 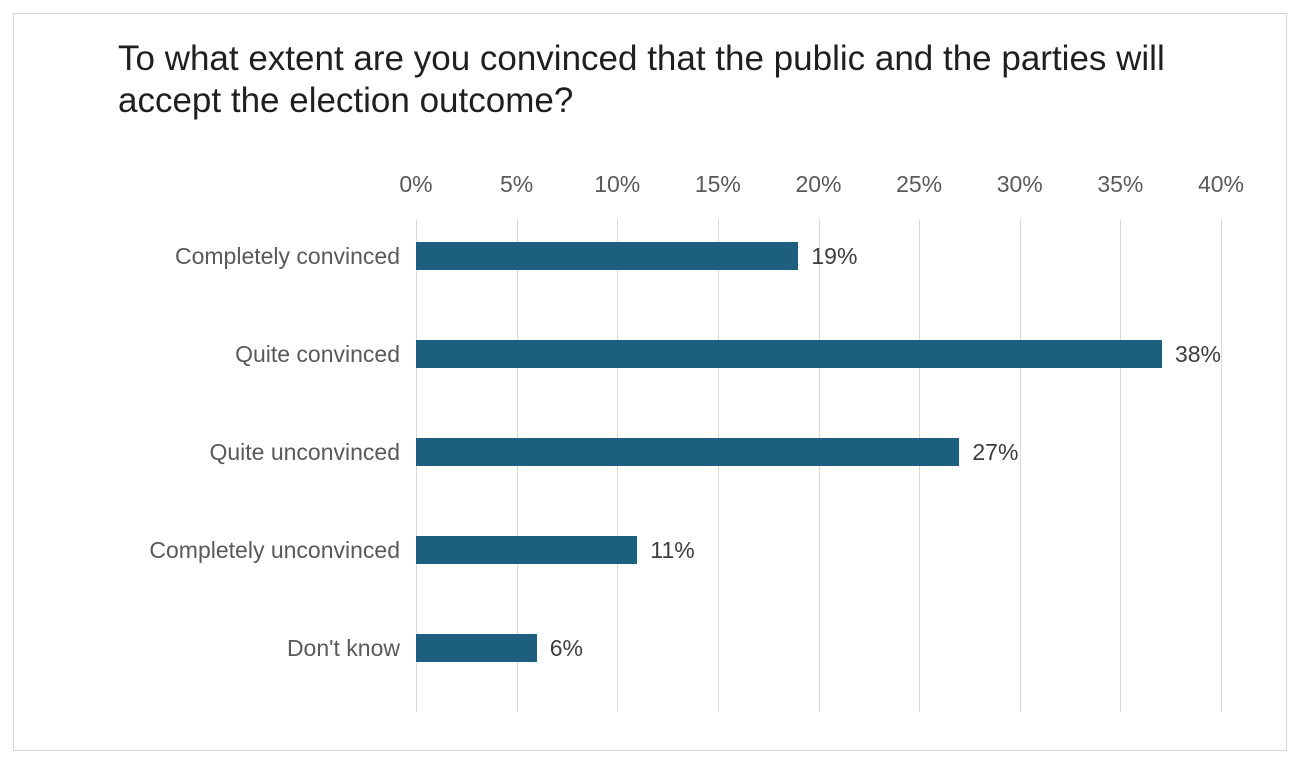 I want to click on x-tick-label: 25%, so click(x=919, y=184).